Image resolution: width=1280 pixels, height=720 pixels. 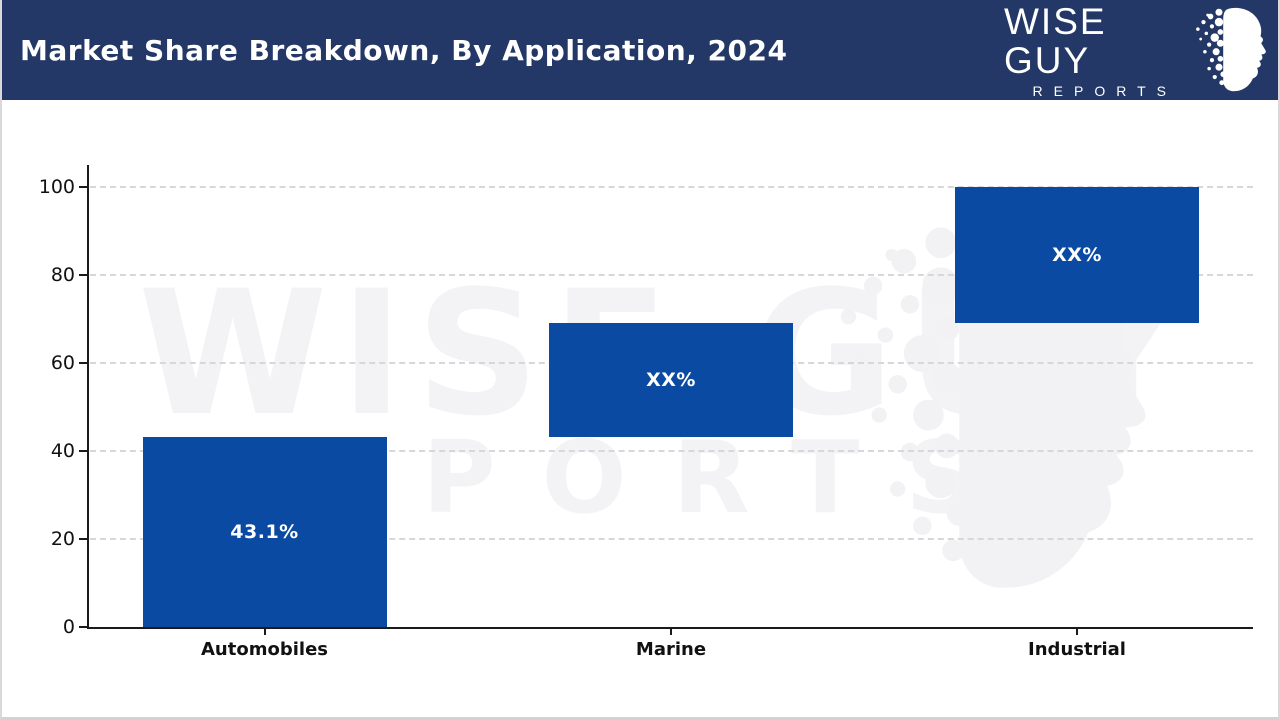 I want to click on x-axis-line, so click(x=670, y=628).